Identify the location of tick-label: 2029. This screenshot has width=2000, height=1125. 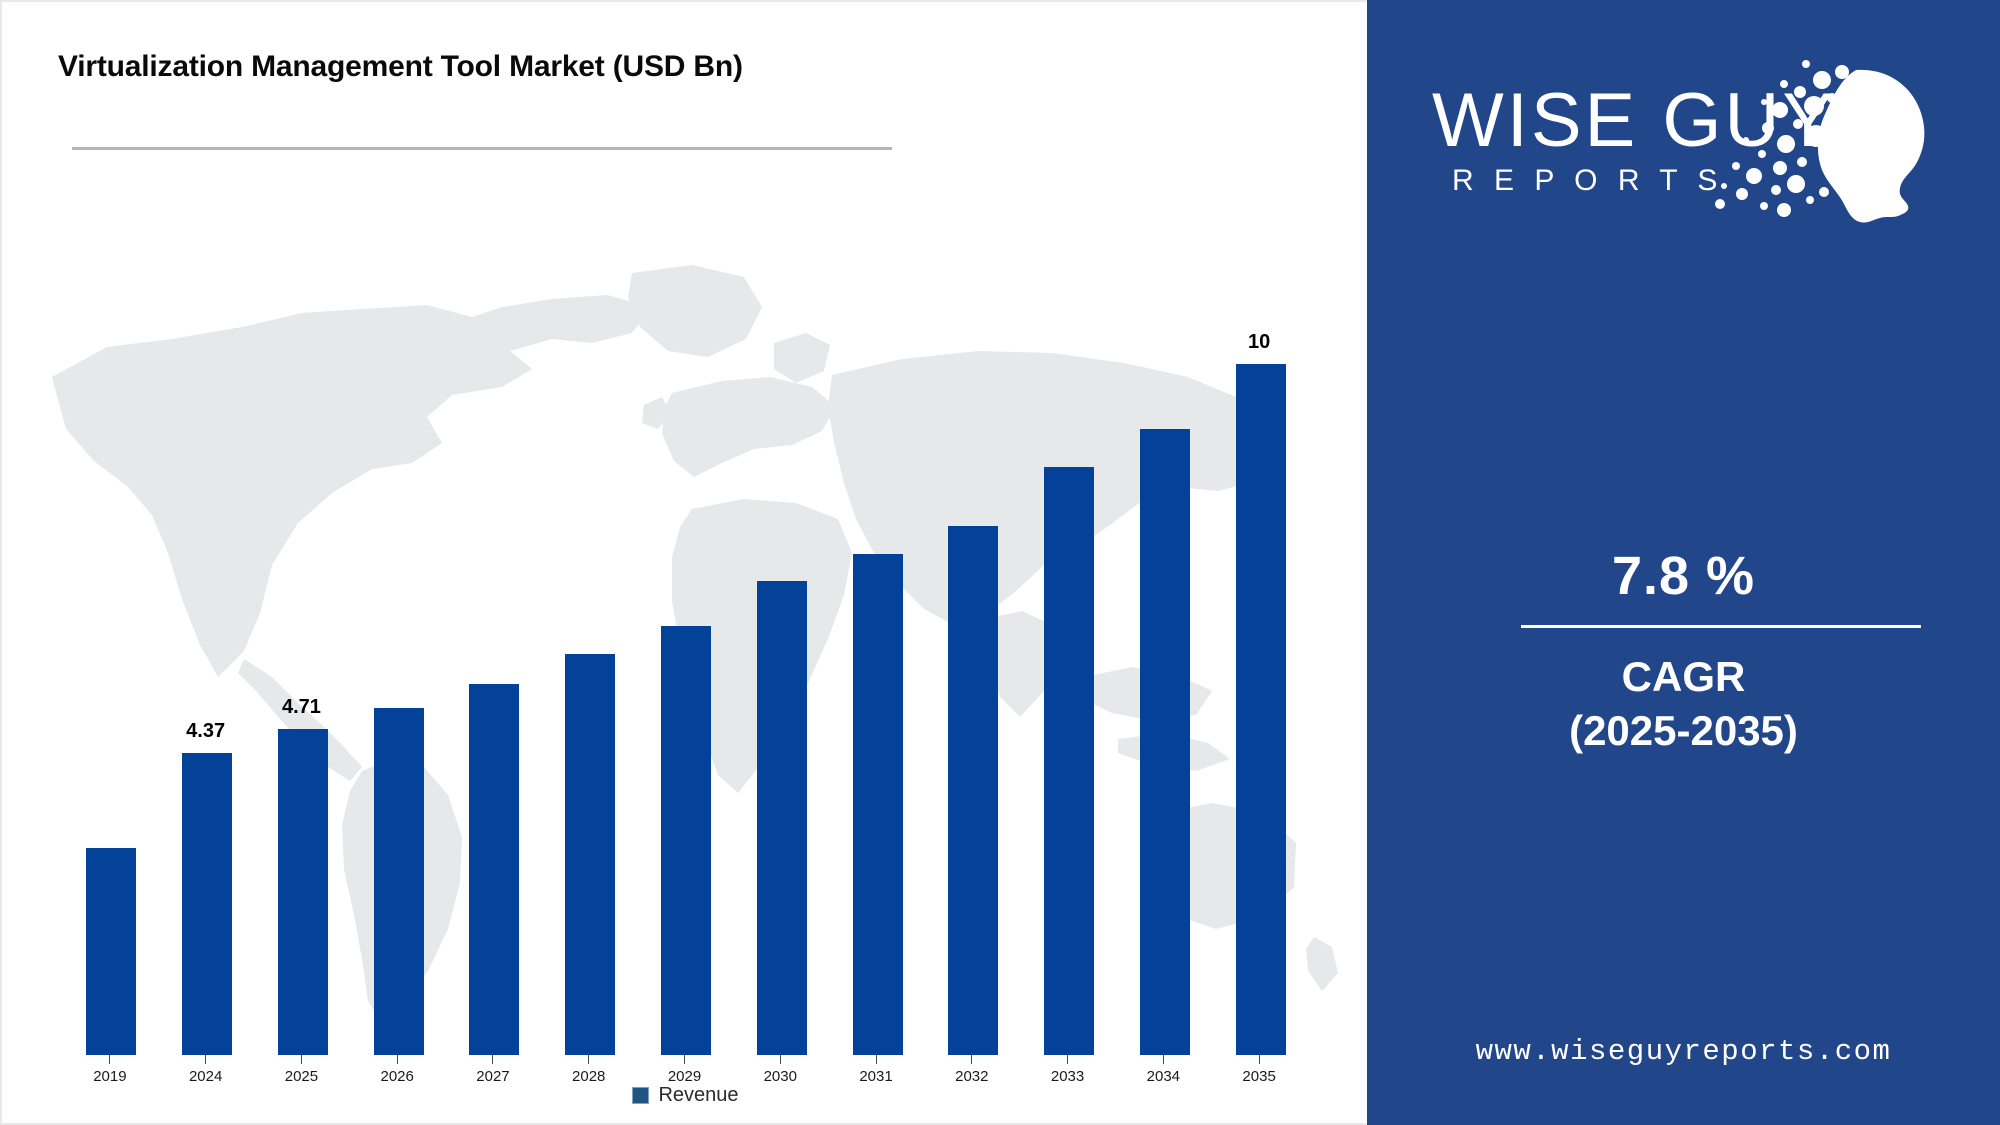
(684, 1076).